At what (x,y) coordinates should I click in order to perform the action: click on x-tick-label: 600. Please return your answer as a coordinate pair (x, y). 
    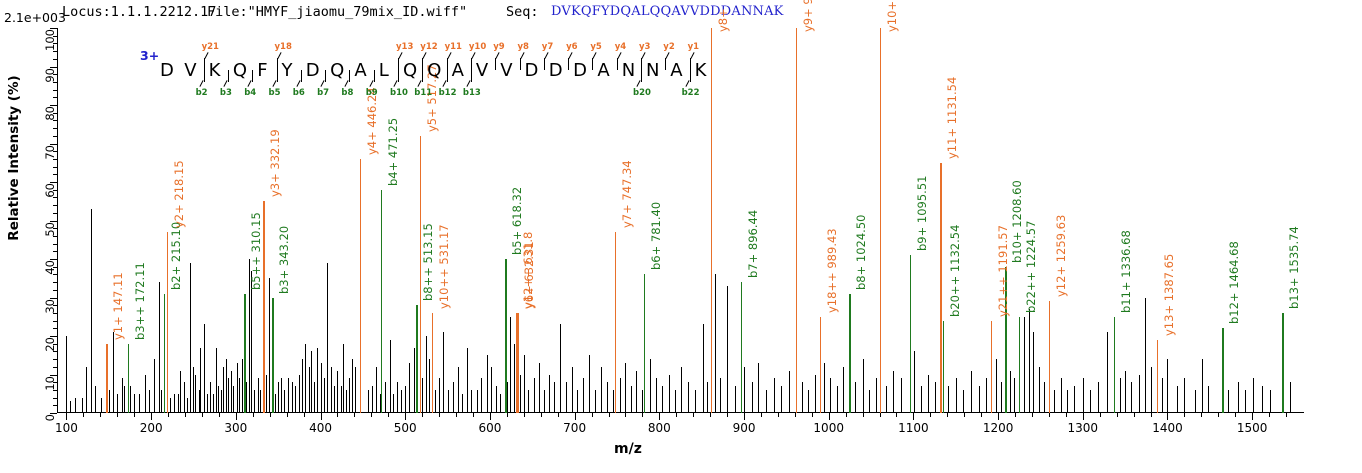
    Looking at the image, I should click on (490, 428).